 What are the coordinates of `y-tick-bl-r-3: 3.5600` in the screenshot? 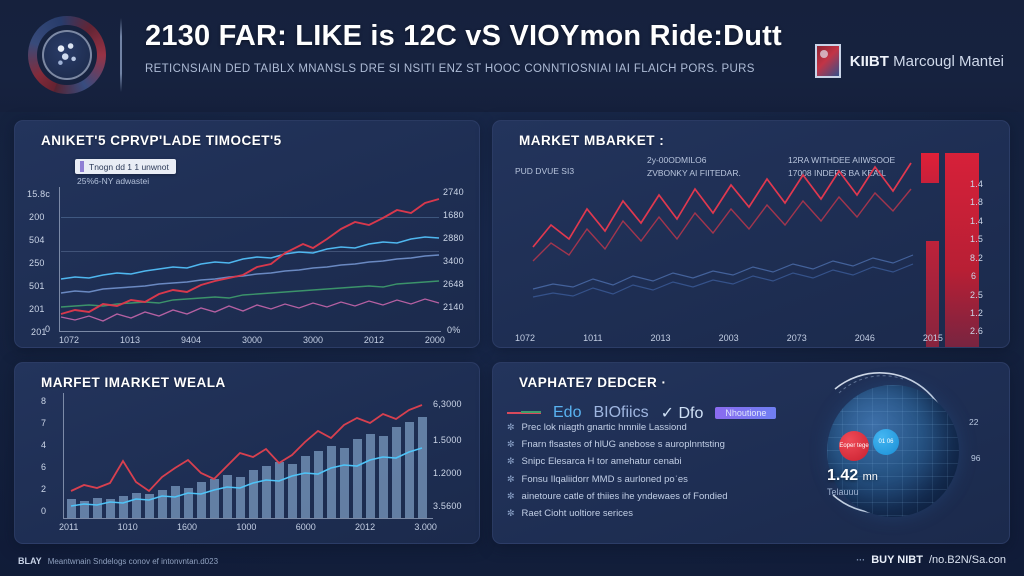 It's located at (447, 506).